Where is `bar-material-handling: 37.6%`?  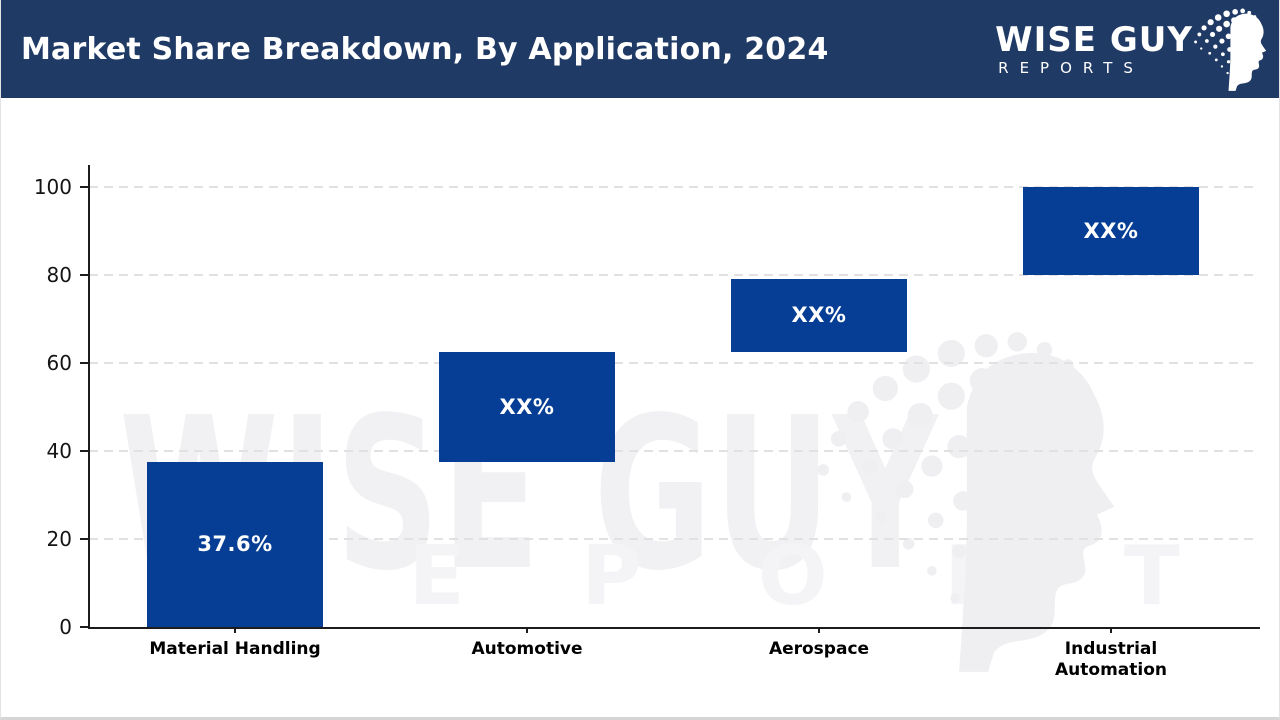
bar-material-handling: 37.6% is located at coordinates (234, 544).